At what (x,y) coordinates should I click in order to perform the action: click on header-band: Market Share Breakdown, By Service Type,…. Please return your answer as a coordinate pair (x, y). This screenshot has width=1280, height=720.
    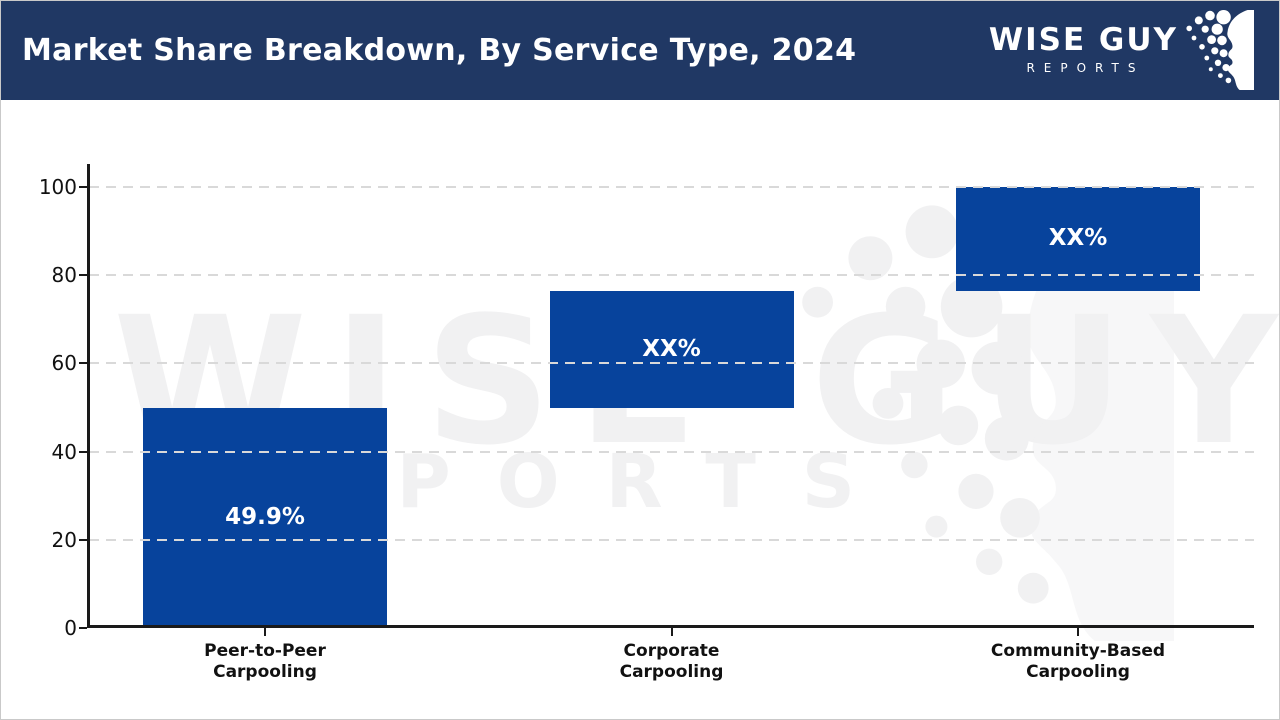
    Looking at the image, I should click on (640, 50).